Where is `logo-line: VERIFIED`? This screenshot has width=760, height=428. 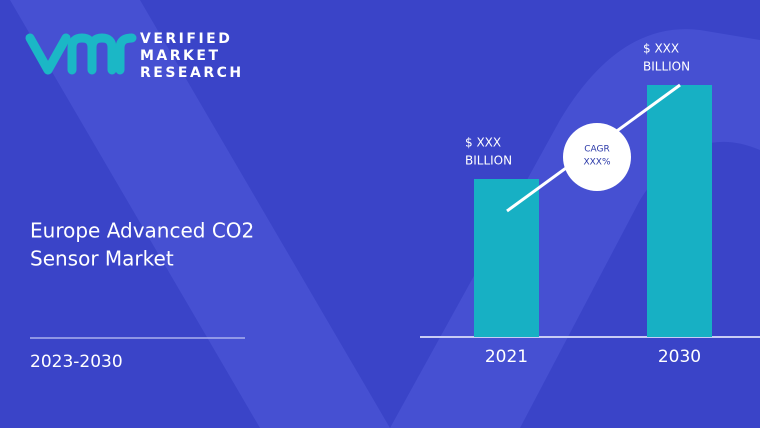 logo-line: VERIFIED is located at coordinates (186, 39).